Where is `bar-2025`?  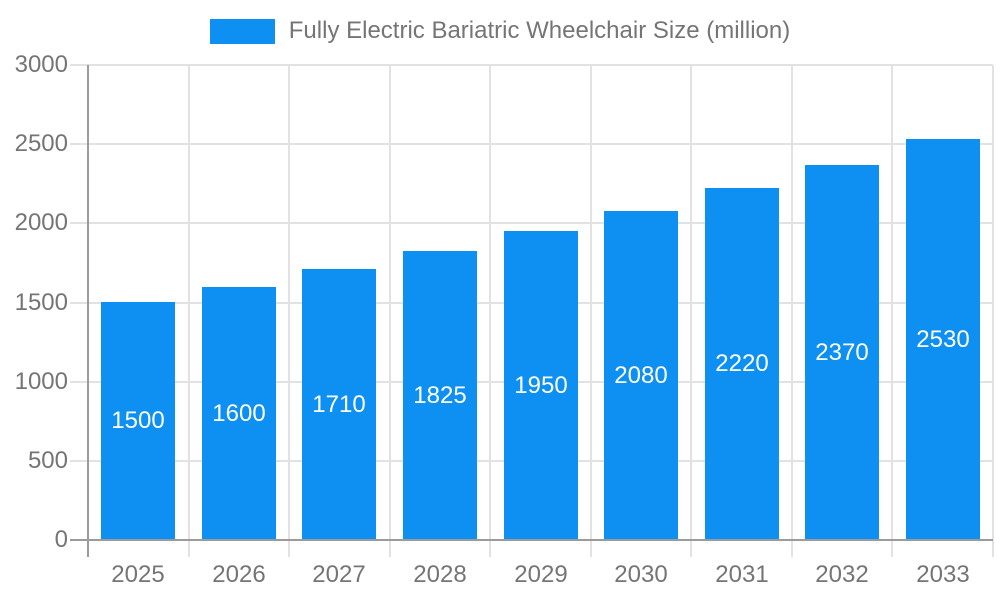
bar-2025 is located at coordinates (138, 421).